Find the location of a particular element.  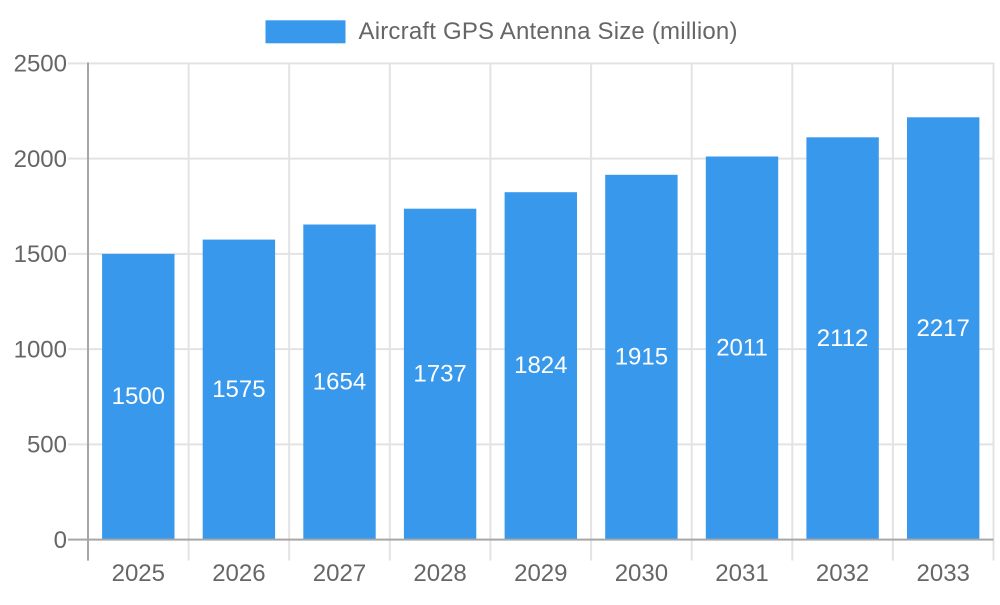

svg-text: 1654 is located at coordinates (339, 381).